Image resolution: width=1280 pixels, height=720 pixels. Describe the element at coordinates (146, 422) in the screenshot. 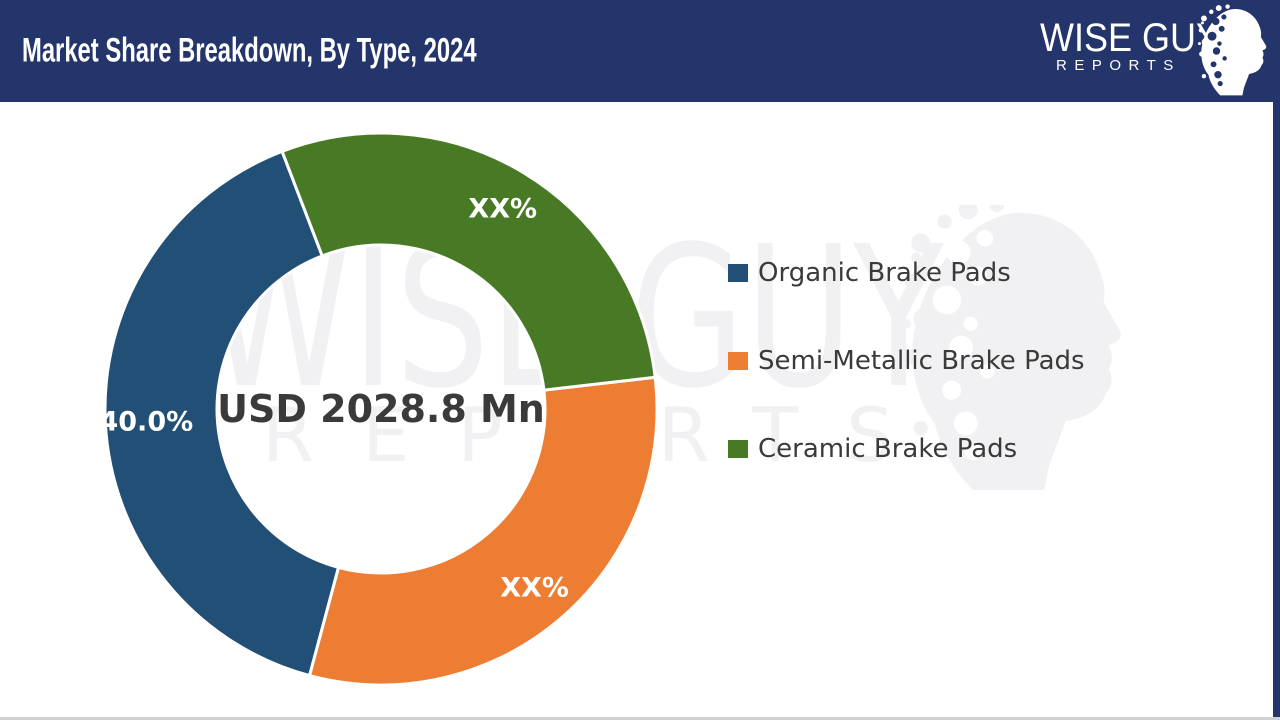

I see `slice-label-organic-brake-pads: 40.0%` at that location.